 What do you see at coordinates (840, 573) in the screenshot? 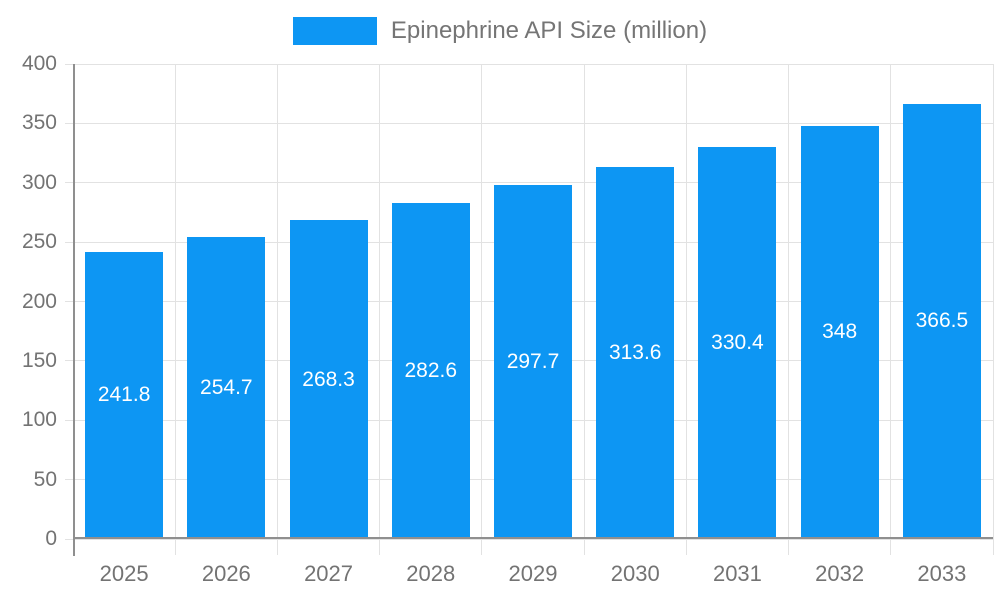
I see `x-axis-tick-label: 2032` at bounding box center [840, 573].